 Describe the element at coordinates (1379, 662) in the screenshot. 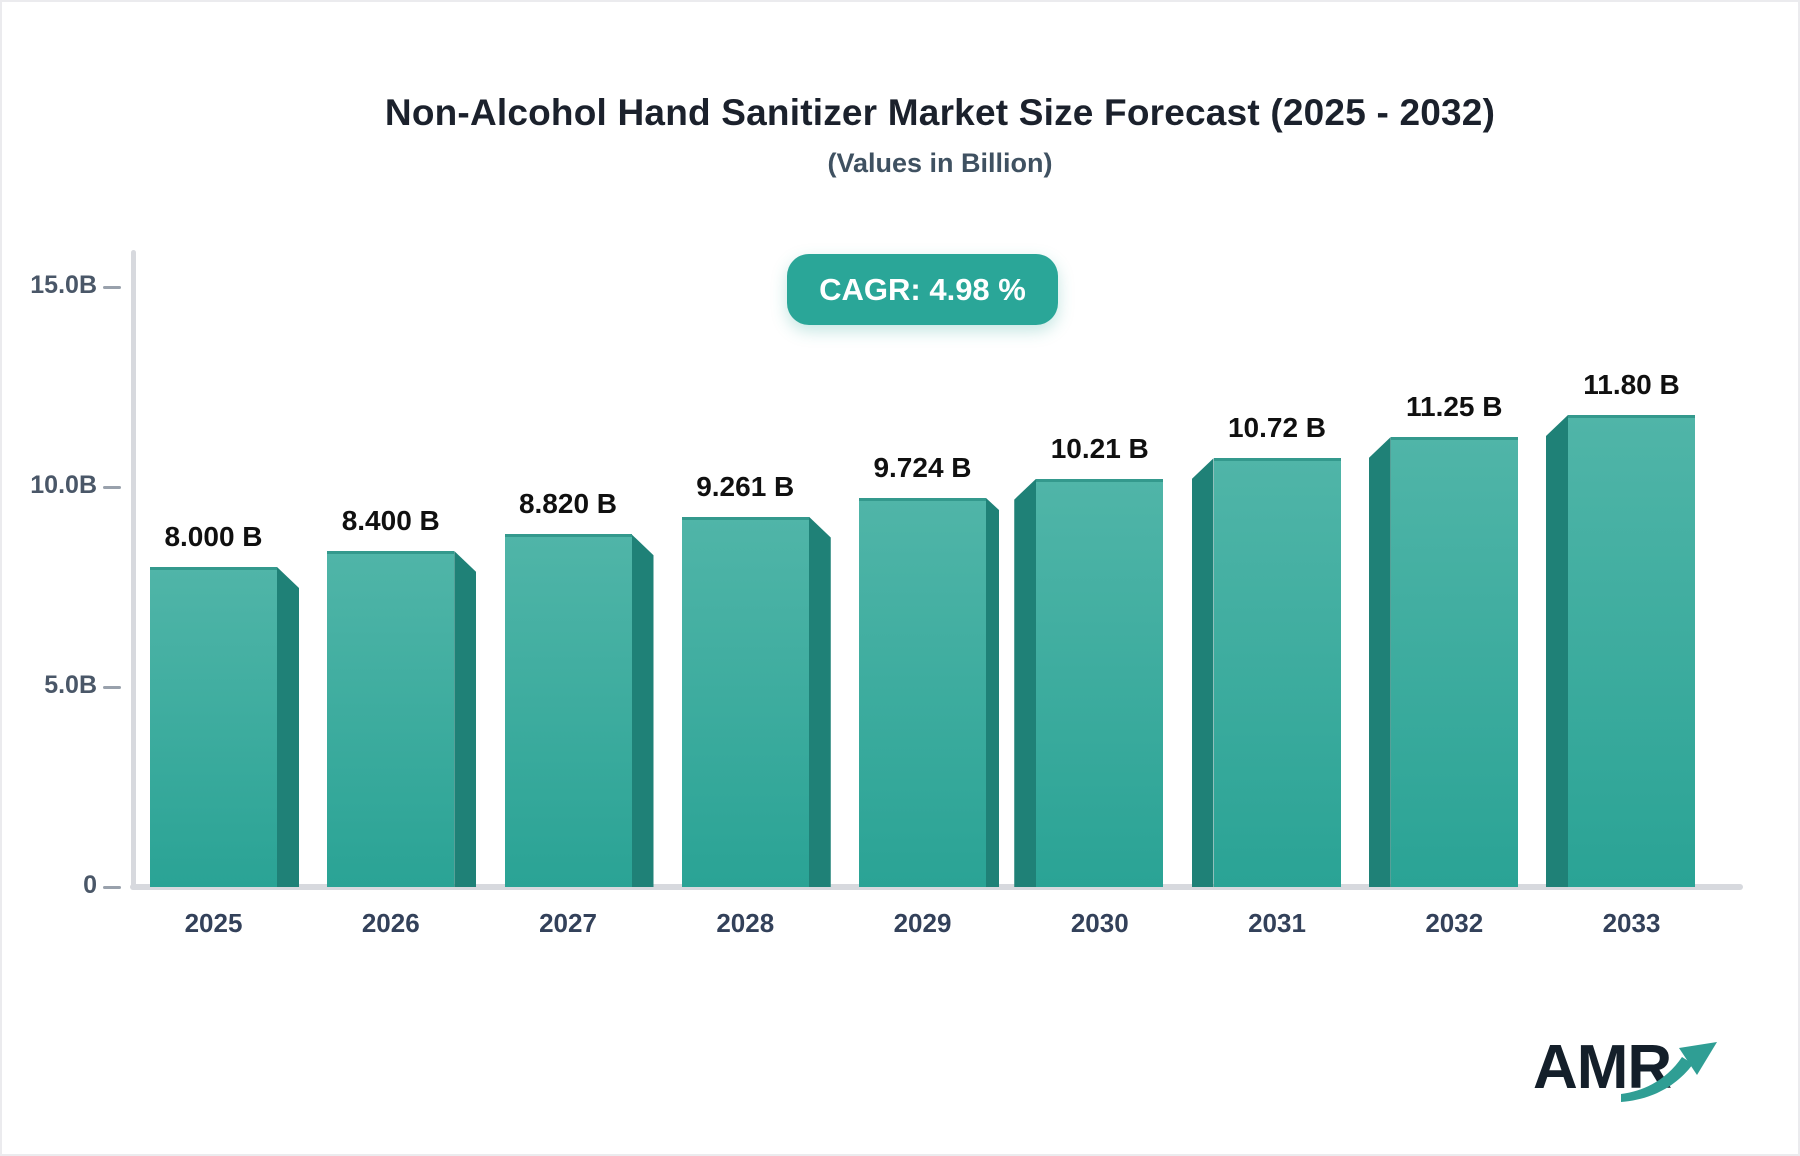

I see `bar-side-2032` at that location.